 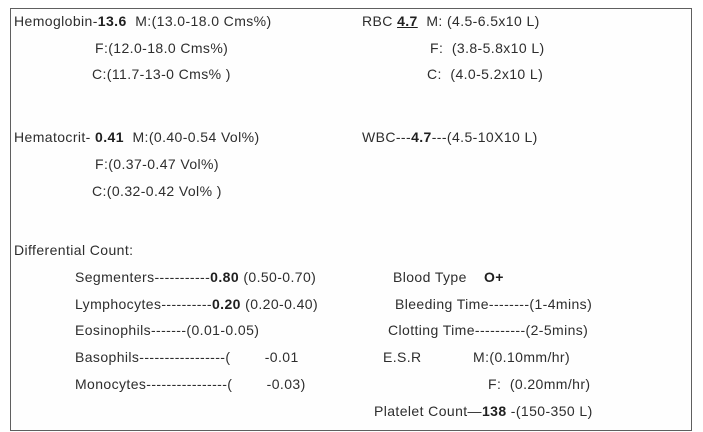 I want to click on hematocrit-label: Hematocrit-, so click(x=55, y=137).